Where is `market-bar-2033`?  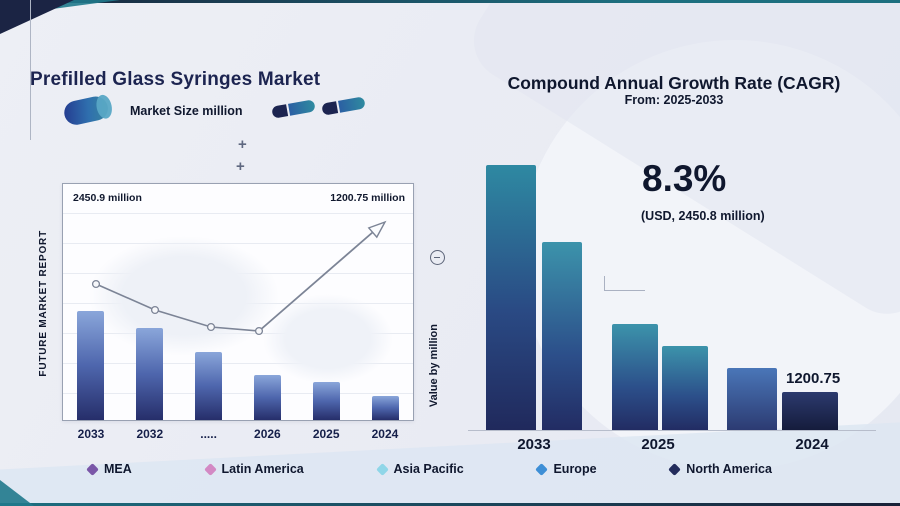
market-bar-2033 is located at coordinates (90, 365).